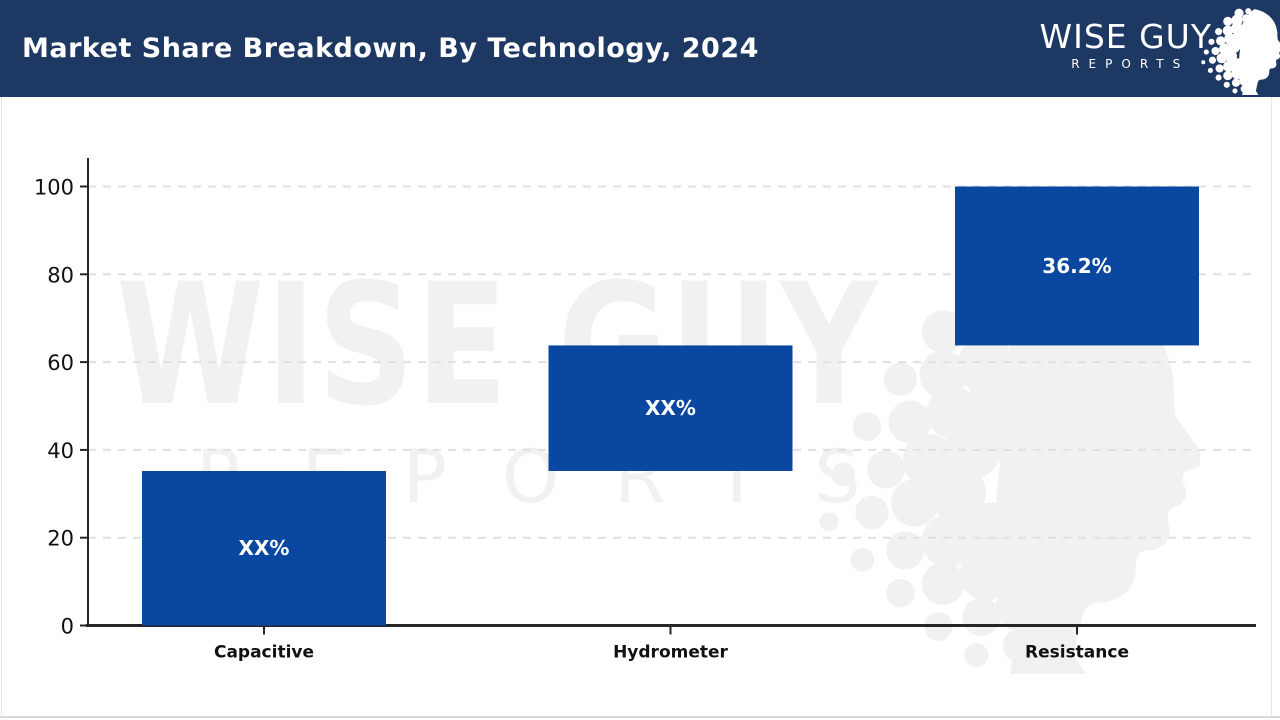 This screenshot has width=1280, height=720. I want to click on x-tick-label: Resistance, so click(1077, 653).